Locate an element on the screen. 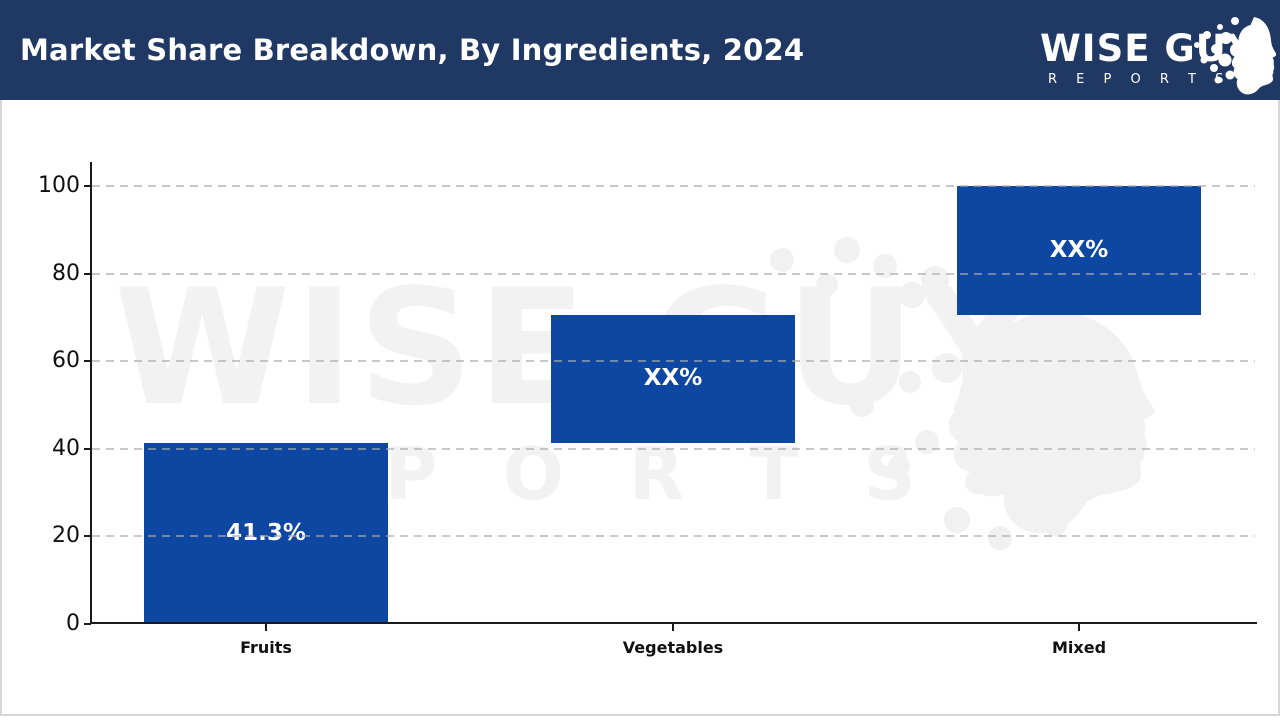 Image resolution: width=1280 pixels, height=720 pixels. x-tick-label-mixed: Mixed is located at coordinates (1079, 647).